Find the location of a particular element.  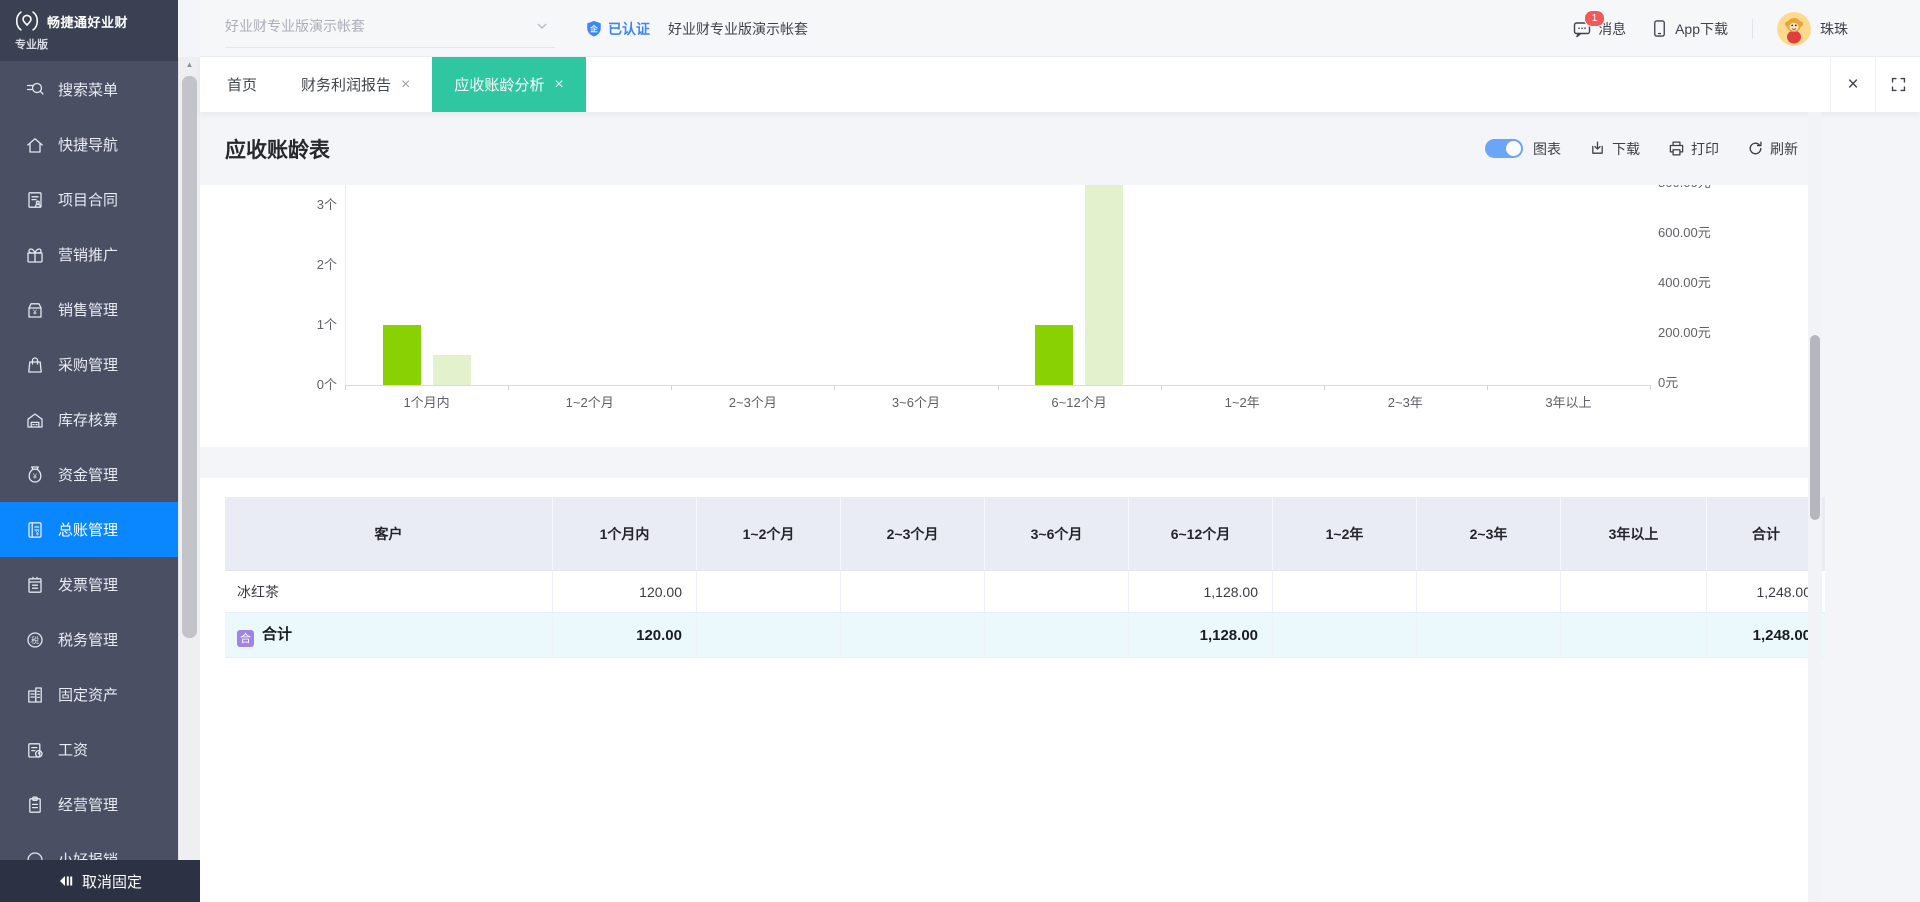

sidebar-item-tax: 税 税务管理 is located at coordinates (89, 639).